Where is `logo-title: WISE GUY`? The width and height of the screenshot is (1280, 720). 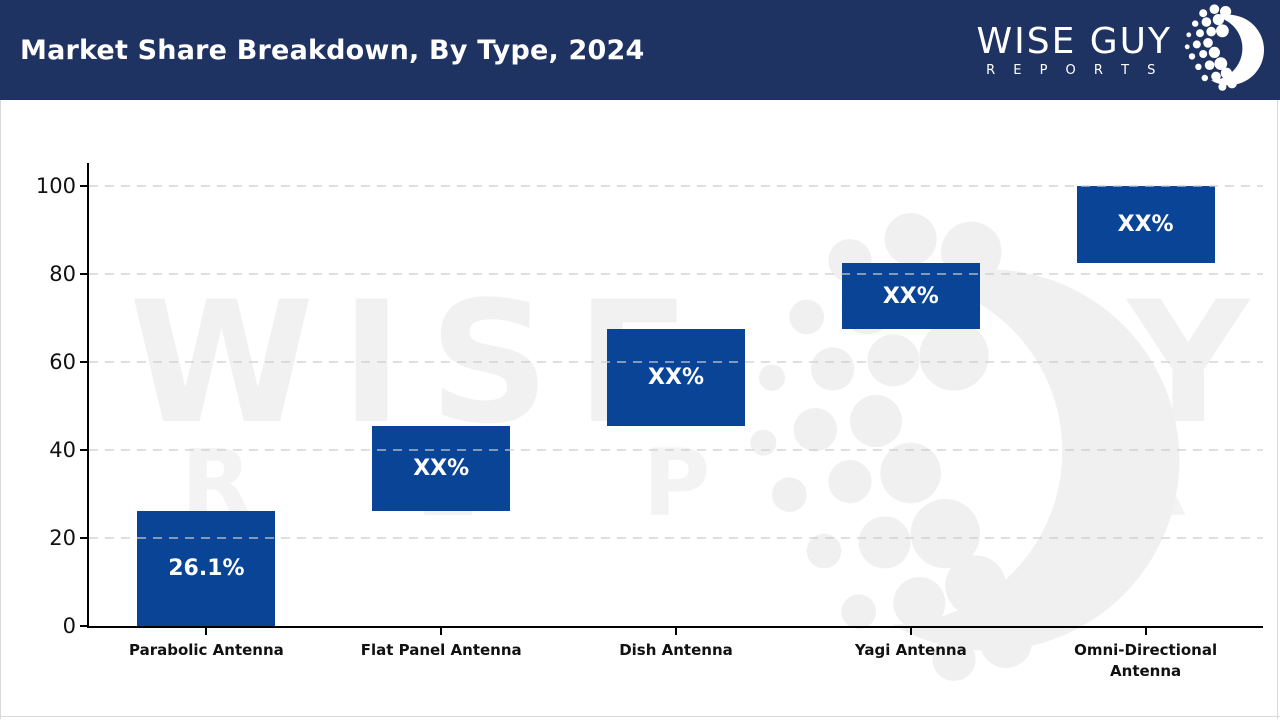
logo-title: WISE GUY is located at coordinates (1074, 41).